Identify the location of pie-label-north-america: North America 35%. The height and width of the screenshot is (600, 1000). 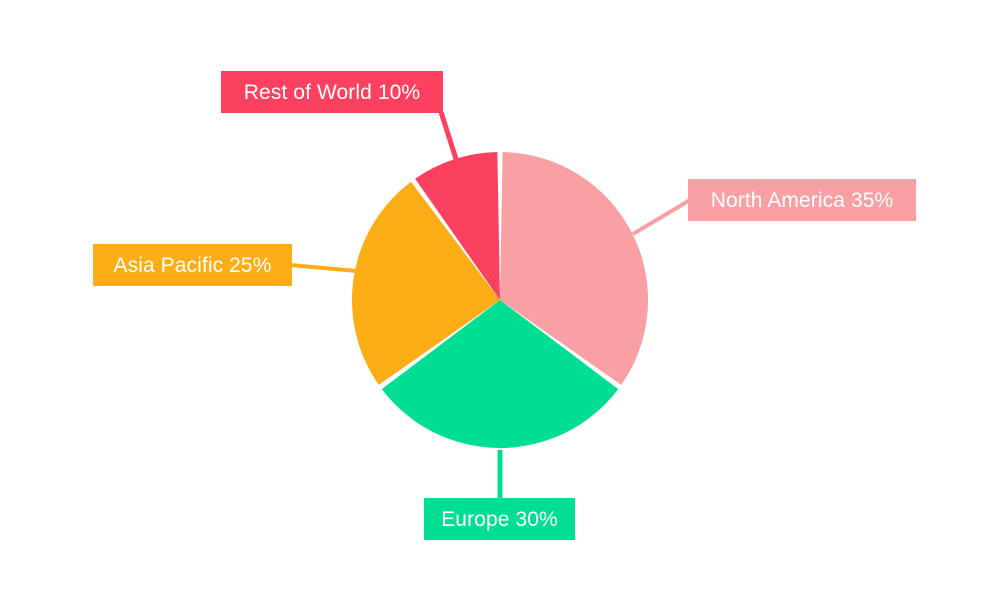
(802, 200).